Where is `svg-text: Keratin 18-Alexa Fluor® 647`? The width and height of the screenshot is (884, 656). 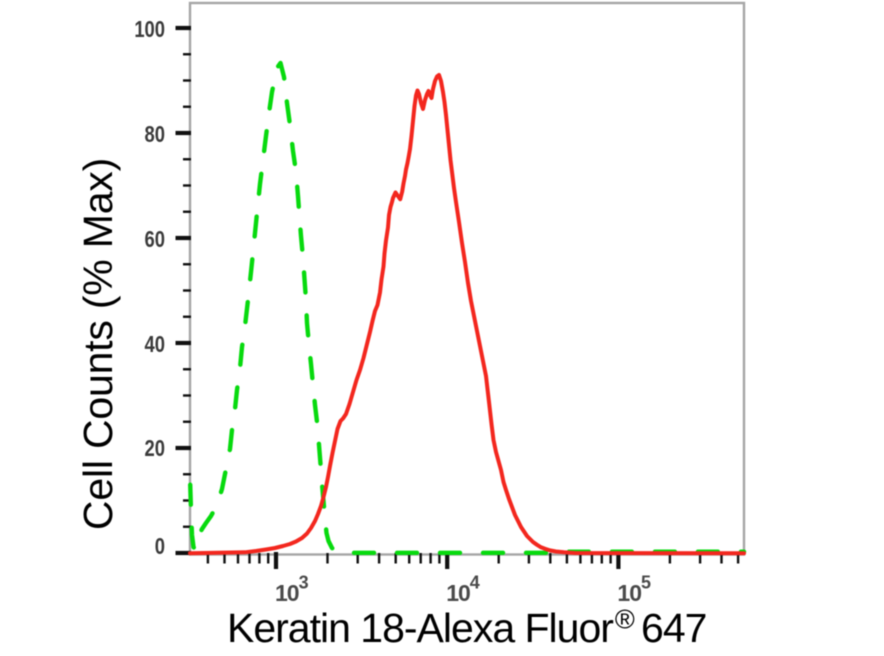 svg-text: Keratin 18-Alexa Fluor® 647 is located at coordinates (466, 628).